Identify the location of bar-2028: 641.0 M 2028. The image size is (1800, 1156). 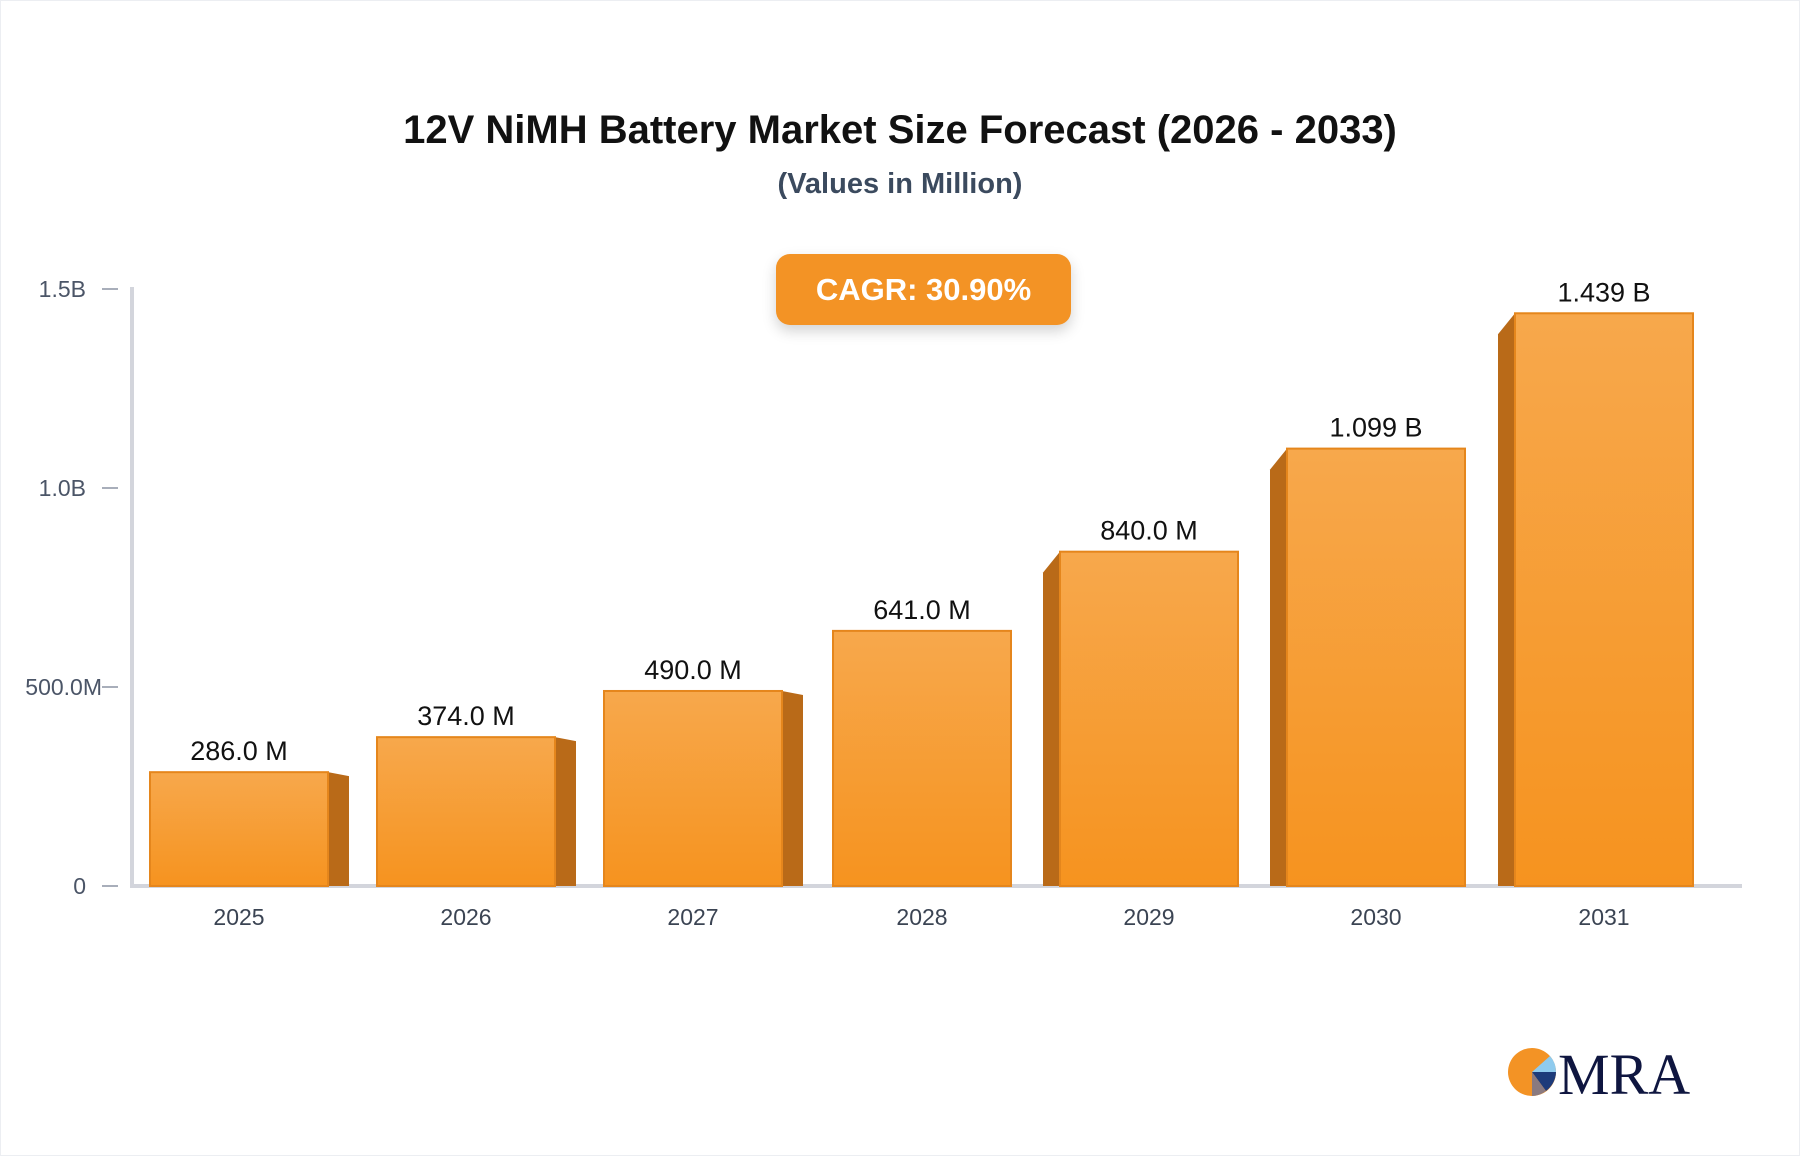
(922, 762).